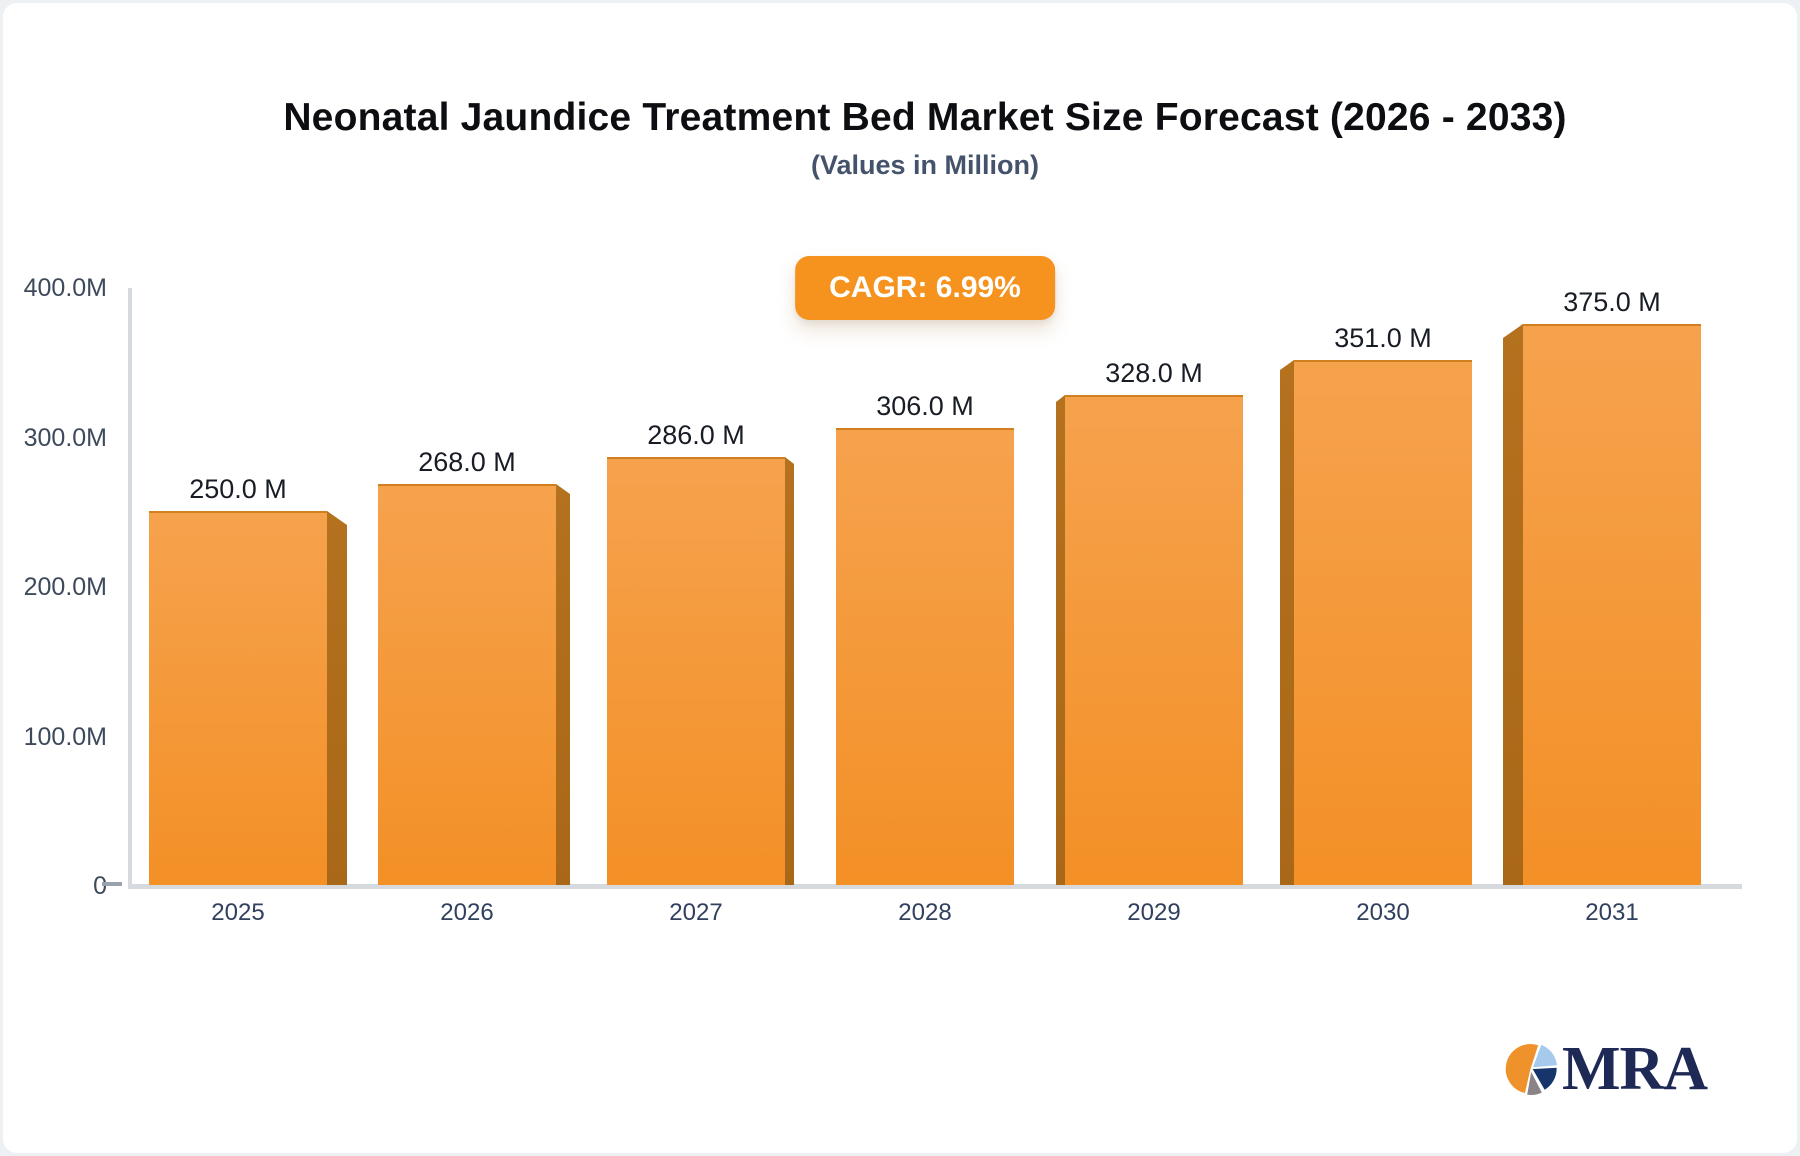  What do you see at coordinates (1154, 912) in the screenshot?
I see `x-axis-label-2029: 2029` at bounding box center [1154, 912].